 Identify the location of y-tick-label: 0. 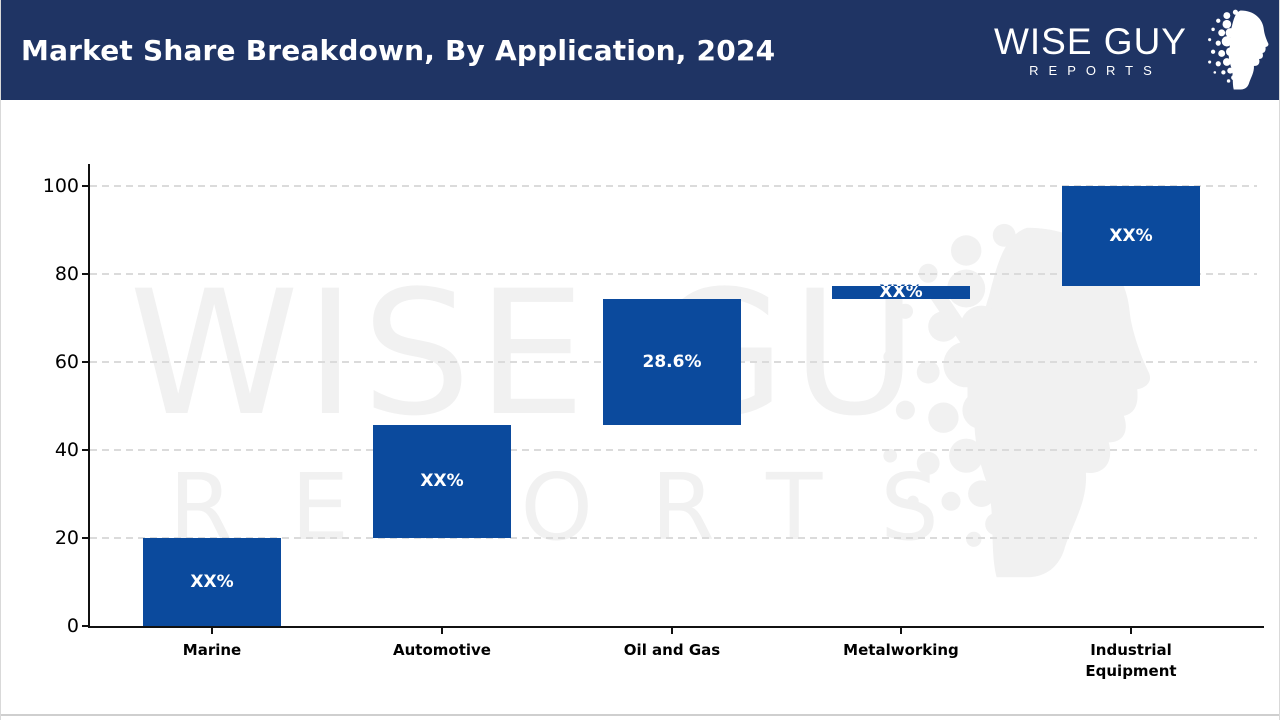
(72, 626).